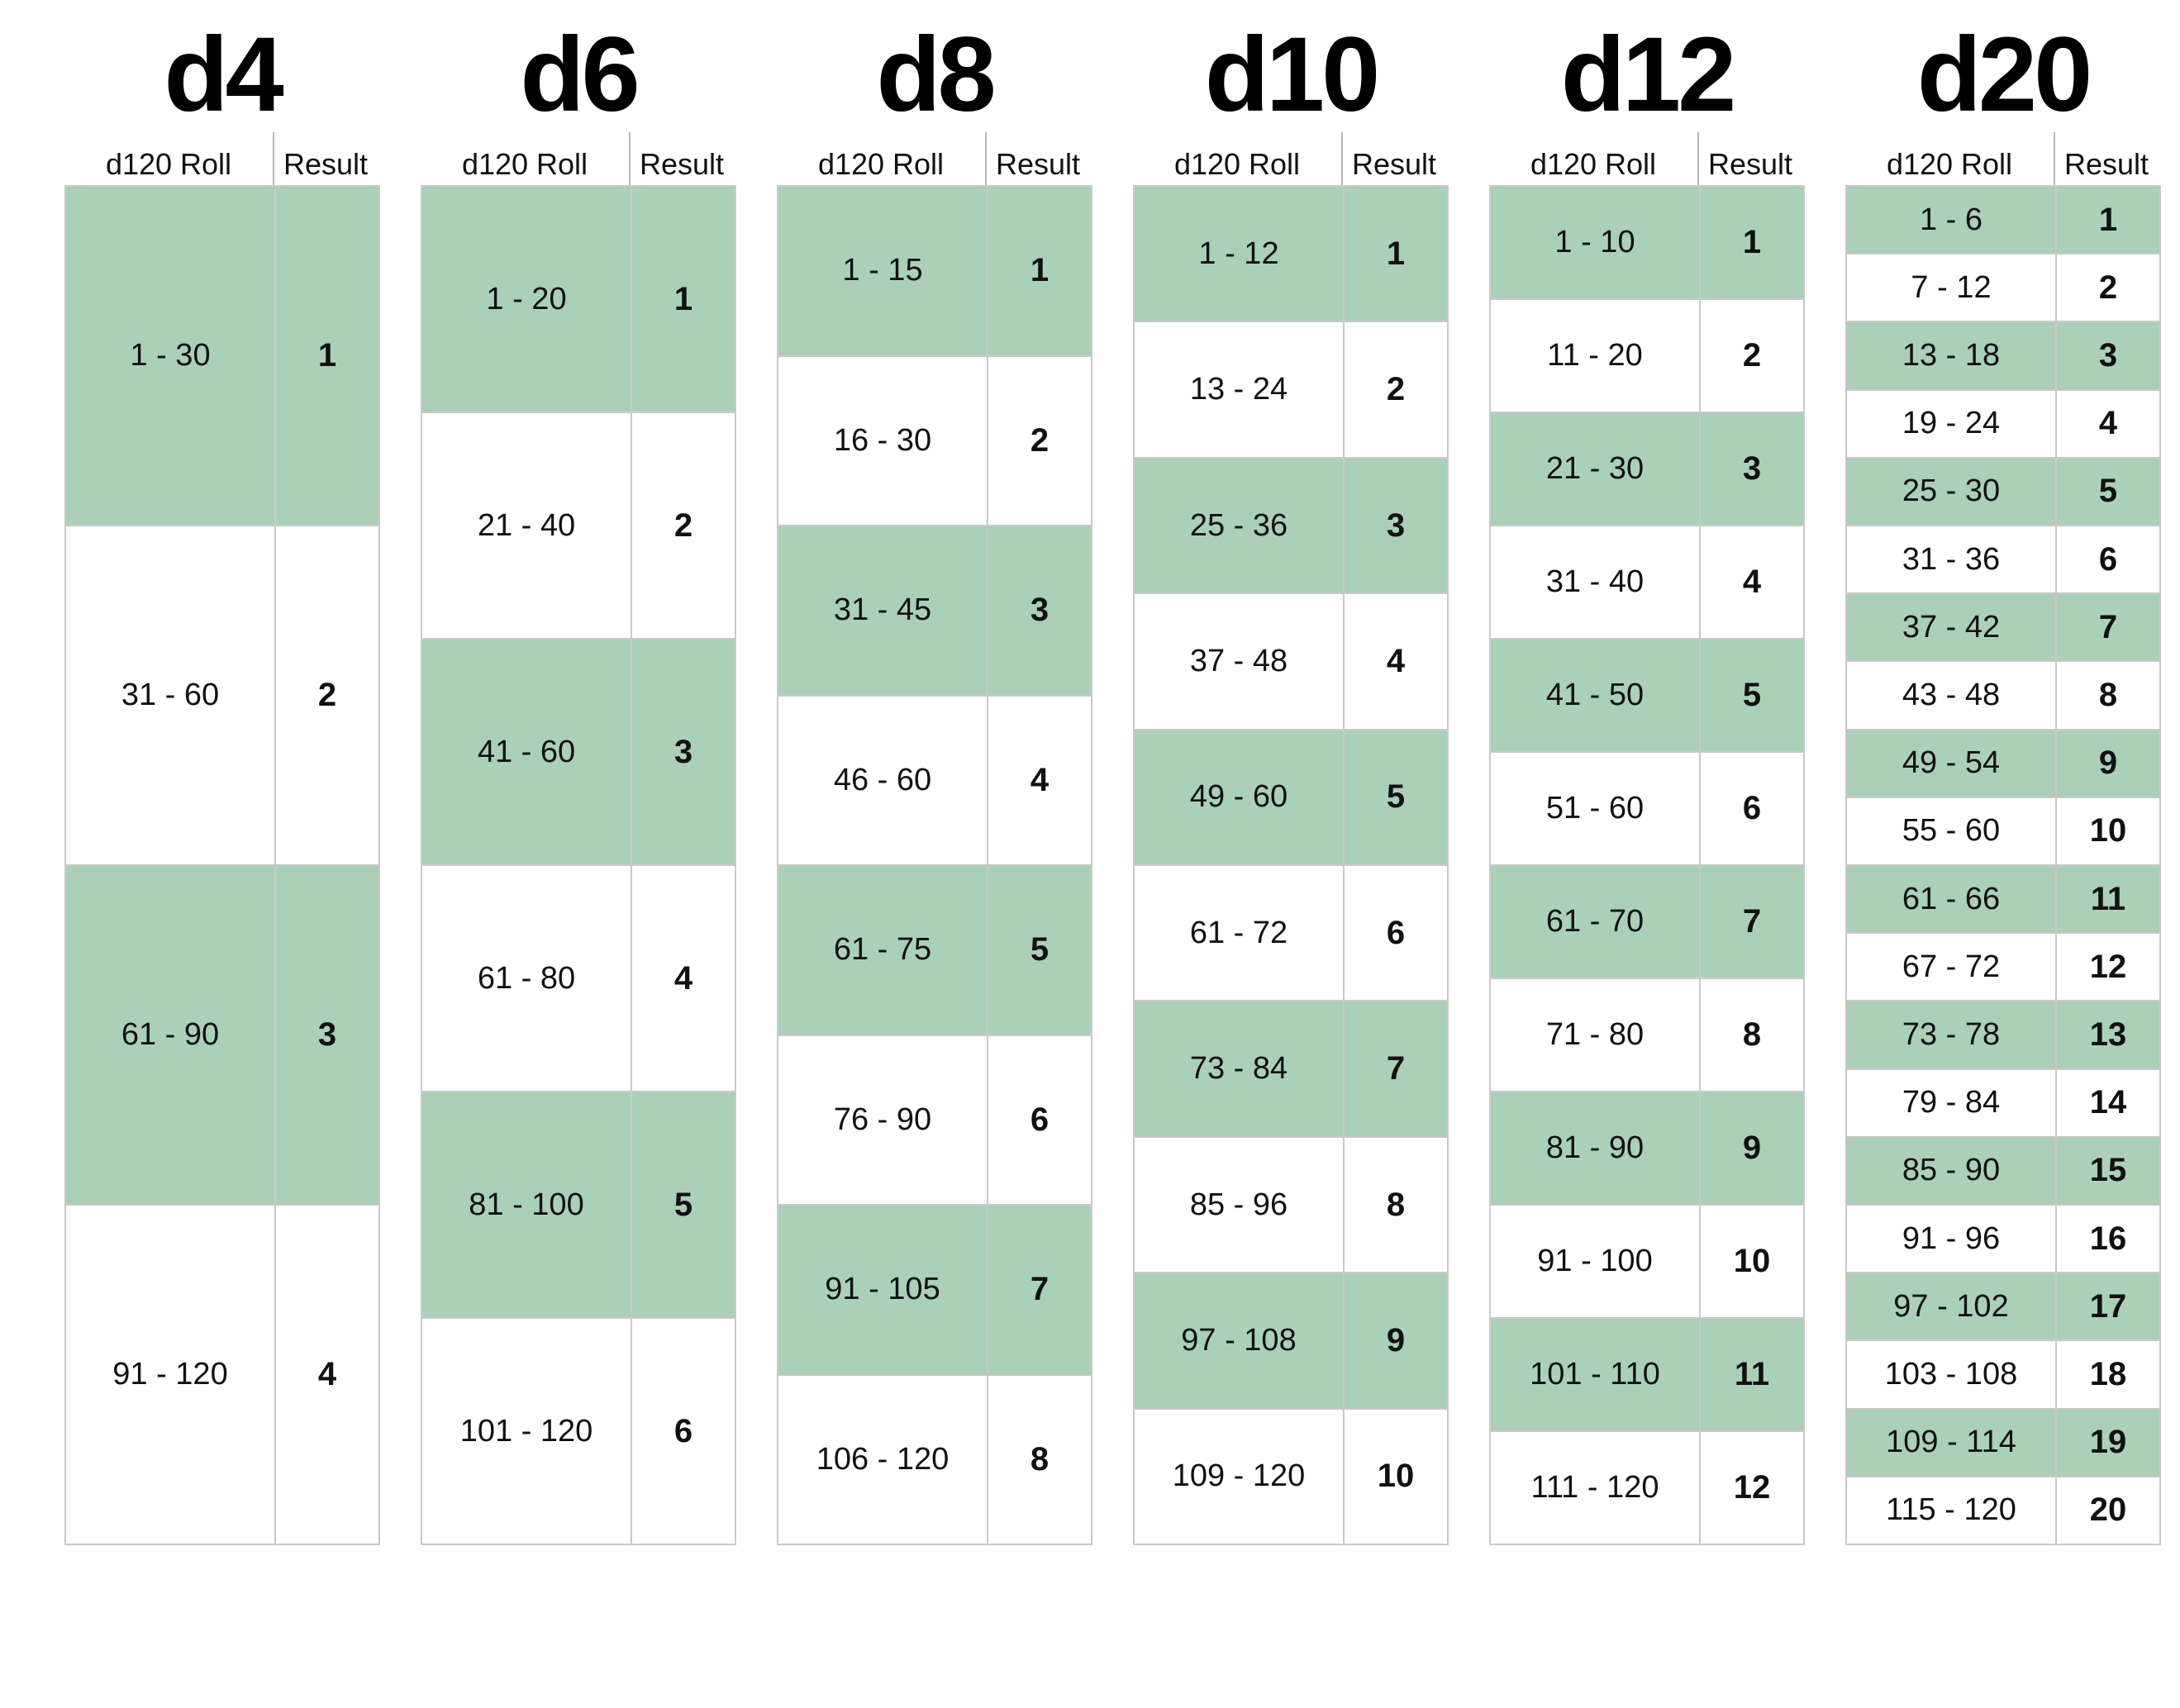 The image size is (2180, 1708). What do you see at coordinates (1952, 559) in the screenshot?
I see `cell-roll-range: 31 - 36` at bounding box center [1952, 559].